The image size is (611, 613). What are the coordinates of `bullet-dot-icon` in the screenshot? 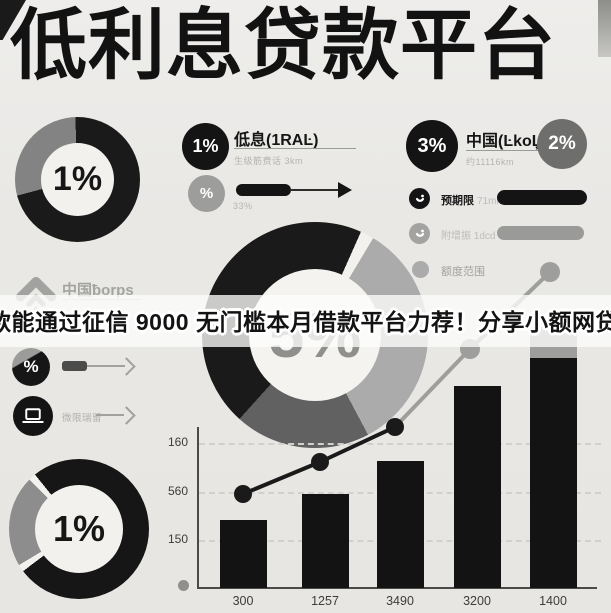 It's located at (420, 269).